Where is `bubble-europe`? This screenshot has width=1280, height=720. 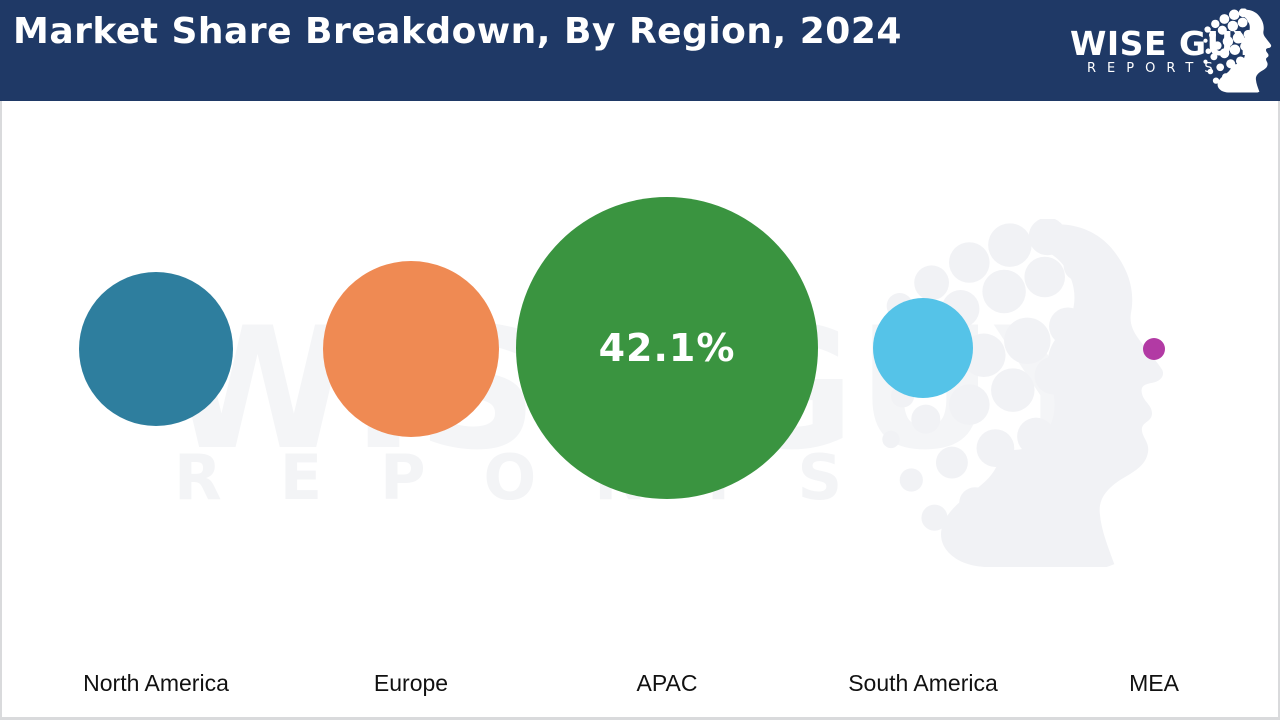 bubble-europe is located at coordinates (411, 349).